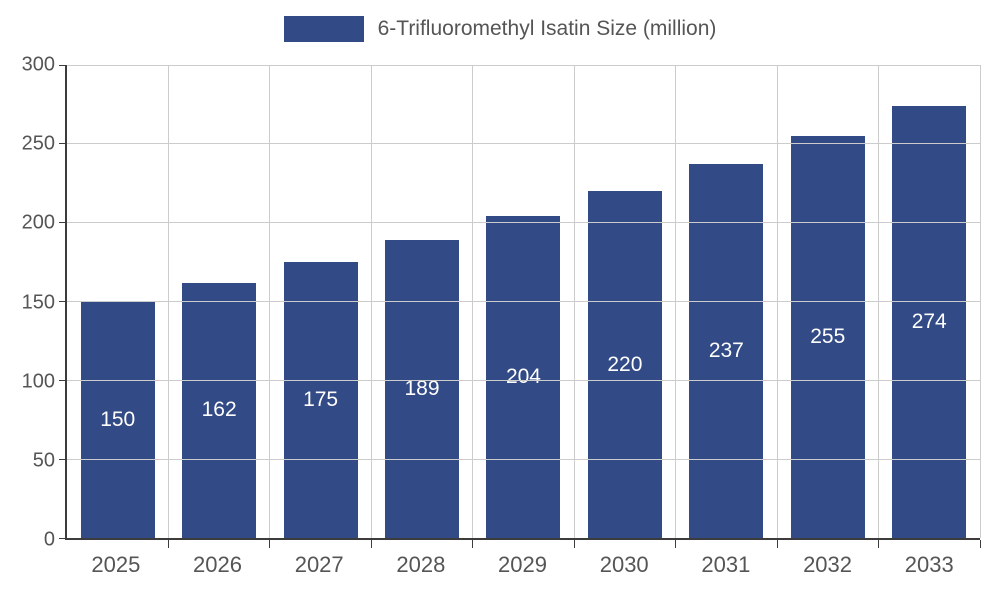 The image size is (1000, 600). What do you see at coordinates (624, 564) in the screenshot?
I see `x-tick-label: 2030` at bounding box center [624, 564].